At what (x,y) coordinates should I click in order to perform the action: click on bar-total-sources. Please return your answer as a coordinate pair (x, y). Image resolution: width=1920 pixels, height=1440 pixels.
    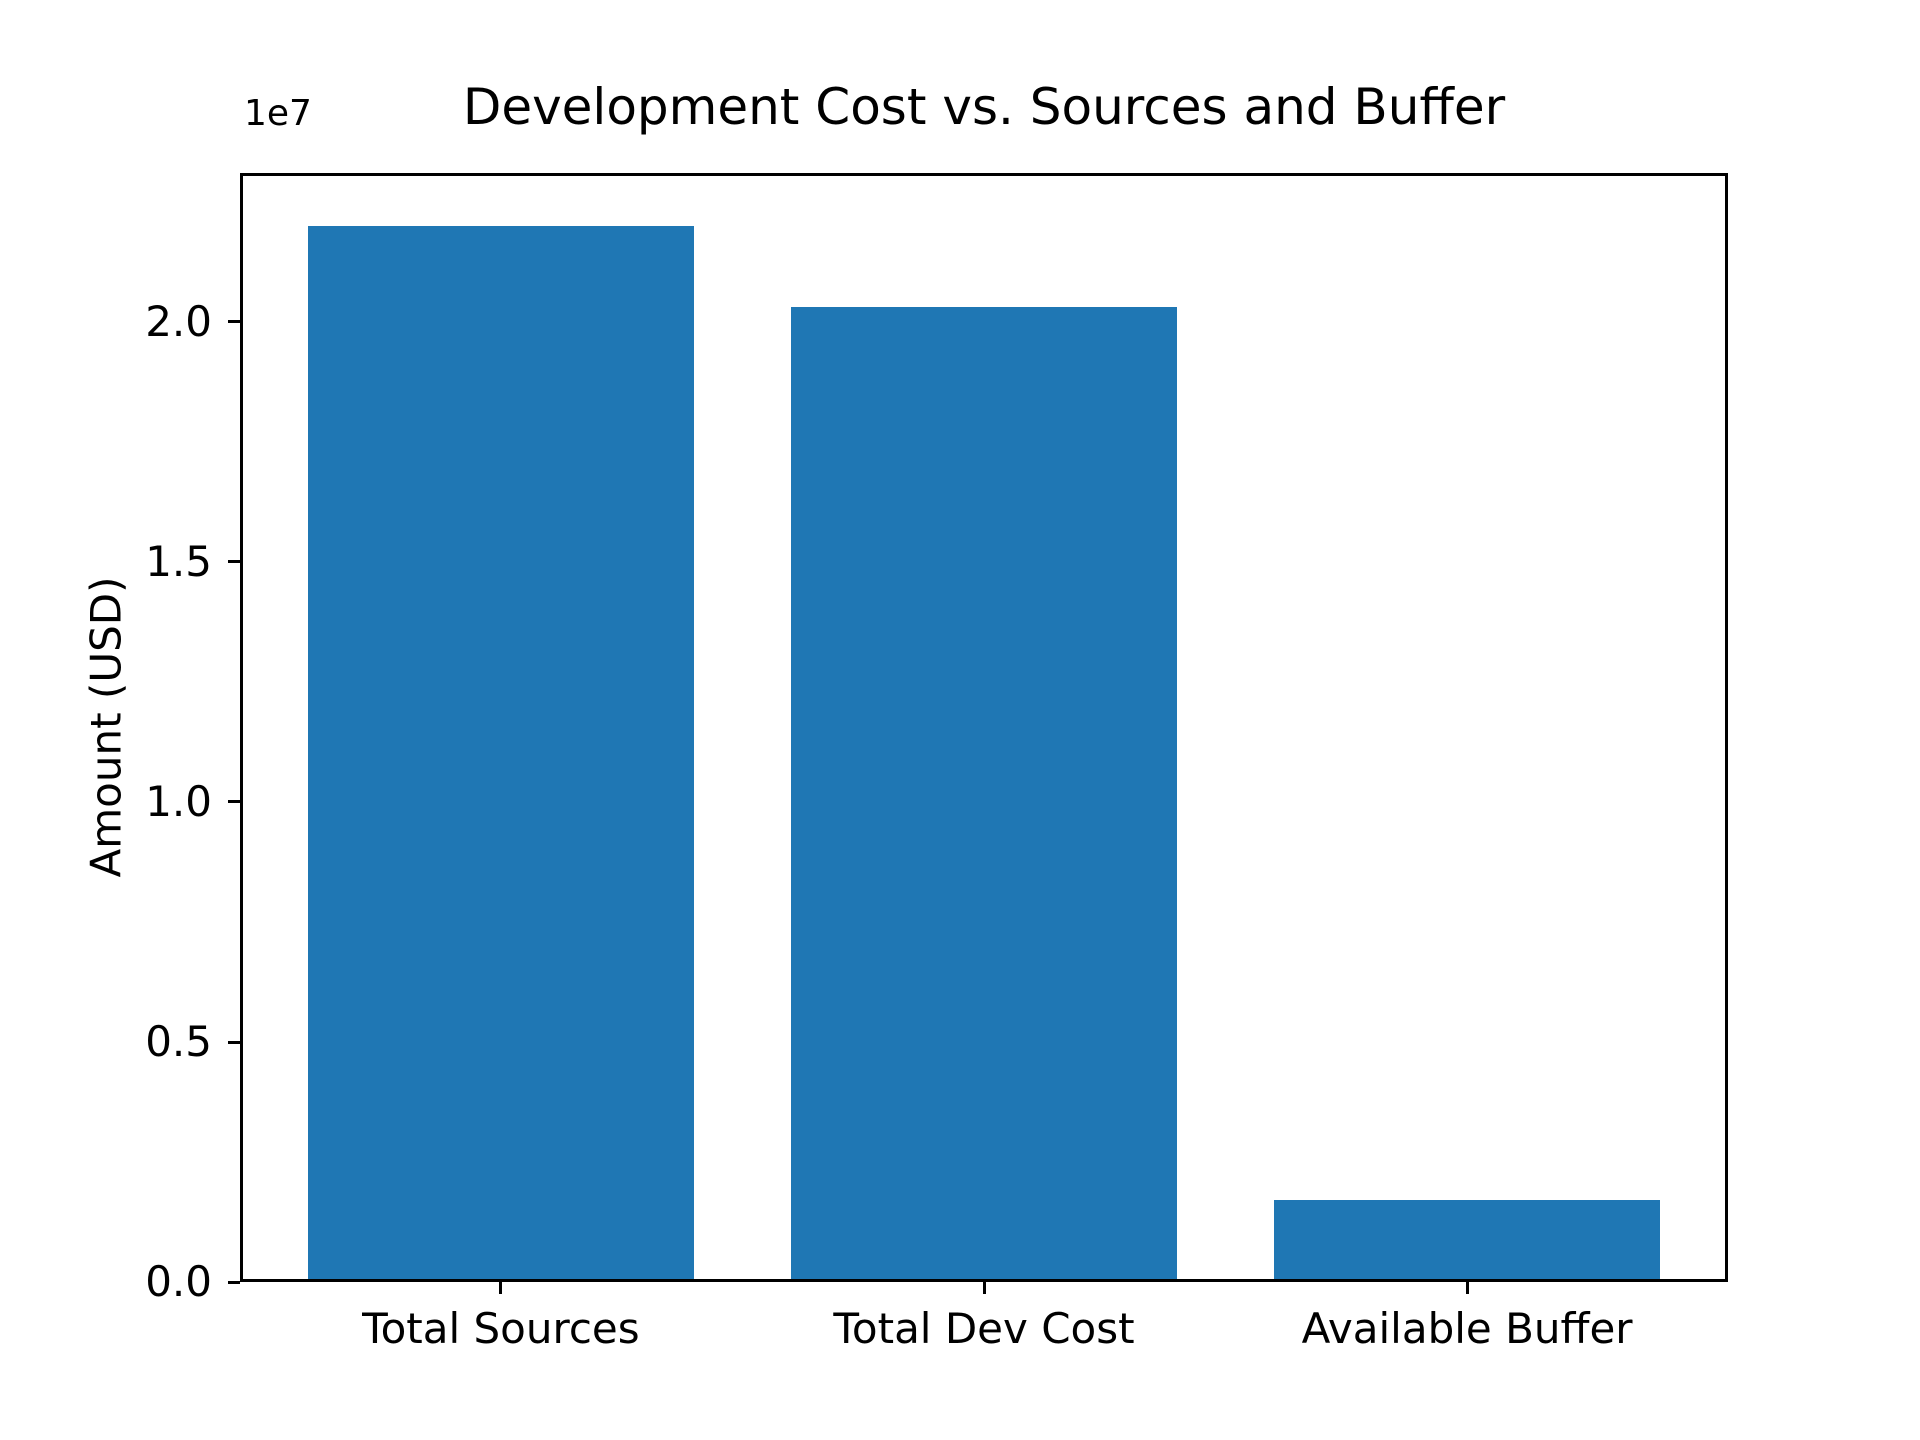
    Looking at the image, I should click on (501, 753).